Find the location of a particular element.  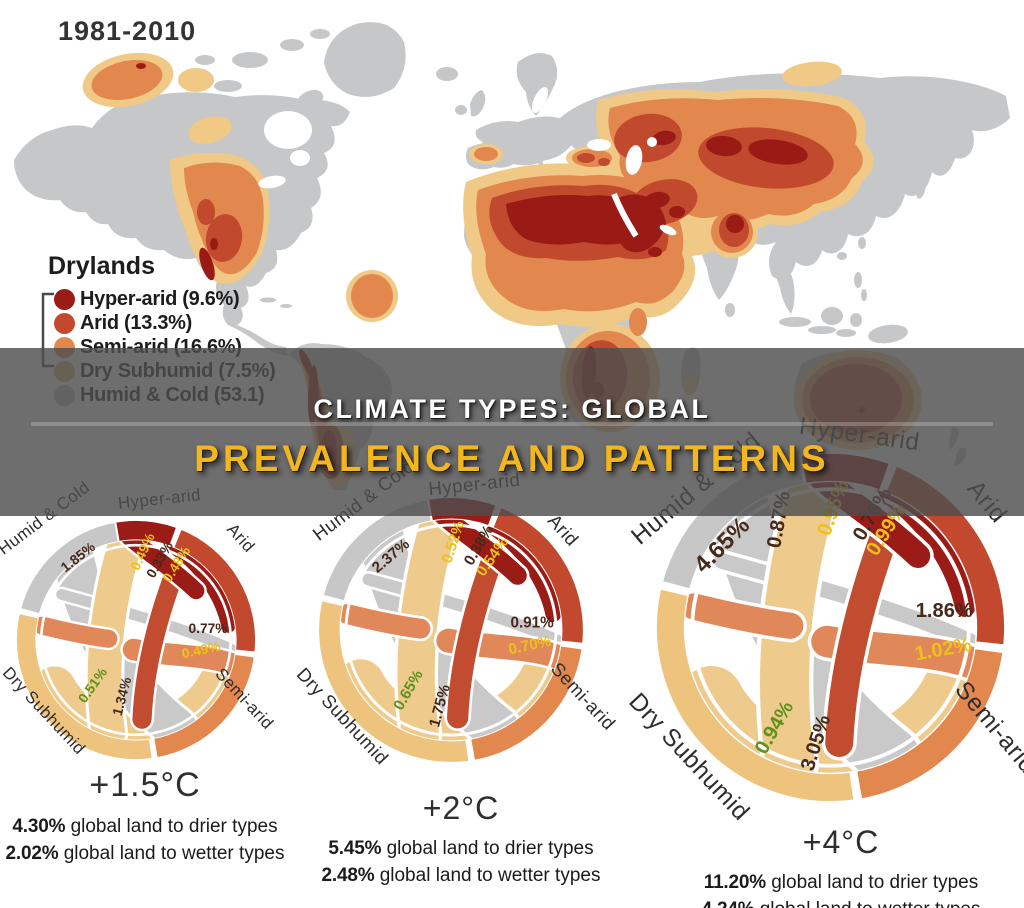

arid-swatch is located at coordinates (64, 323).